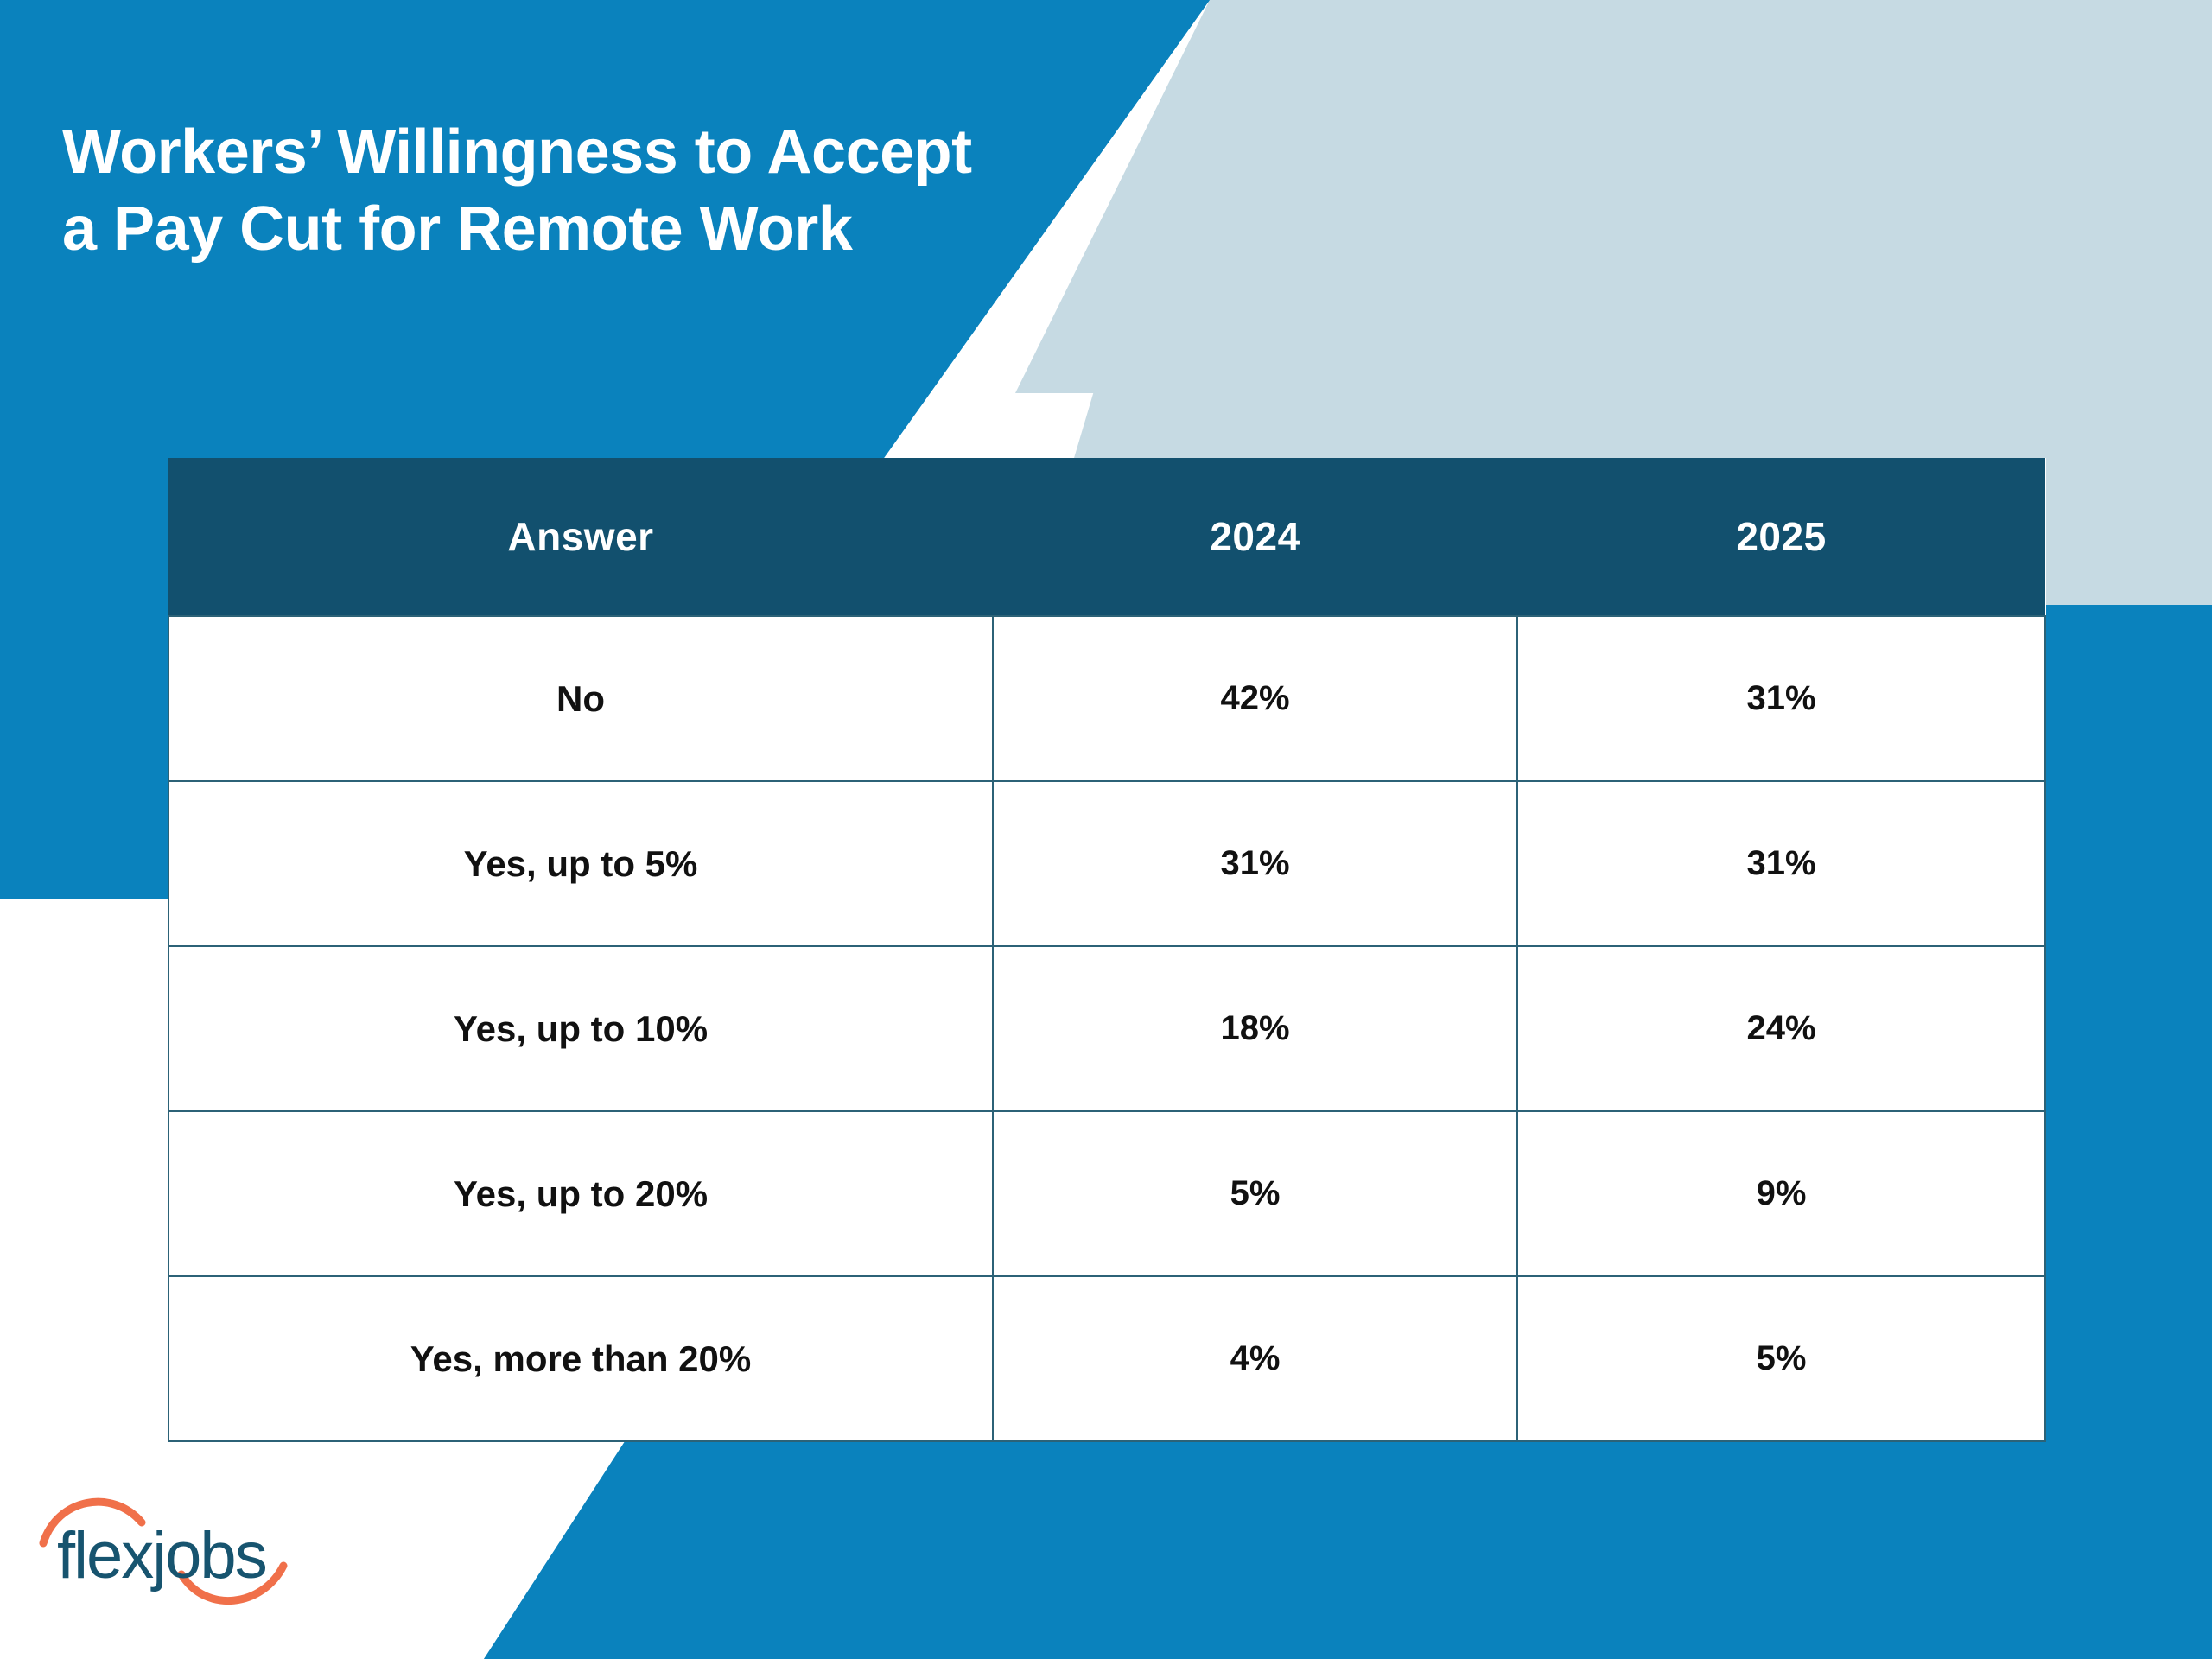  I want to click on logo-wordmark: flexjobs, so click(161, 1555).